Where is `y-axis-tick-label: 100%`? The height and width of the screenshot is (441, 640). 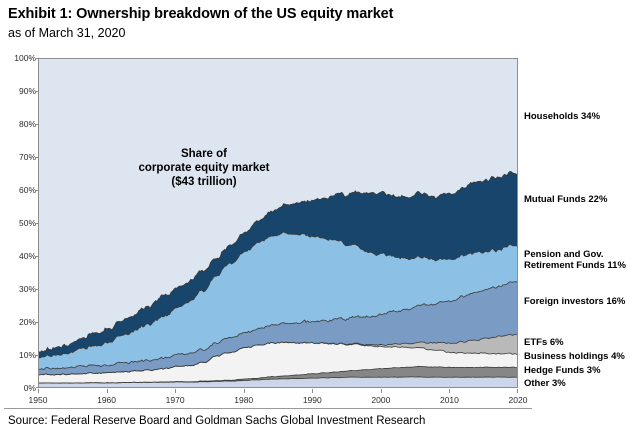 y-axis-tick-label: 100% is located at coordinates (25, 58).